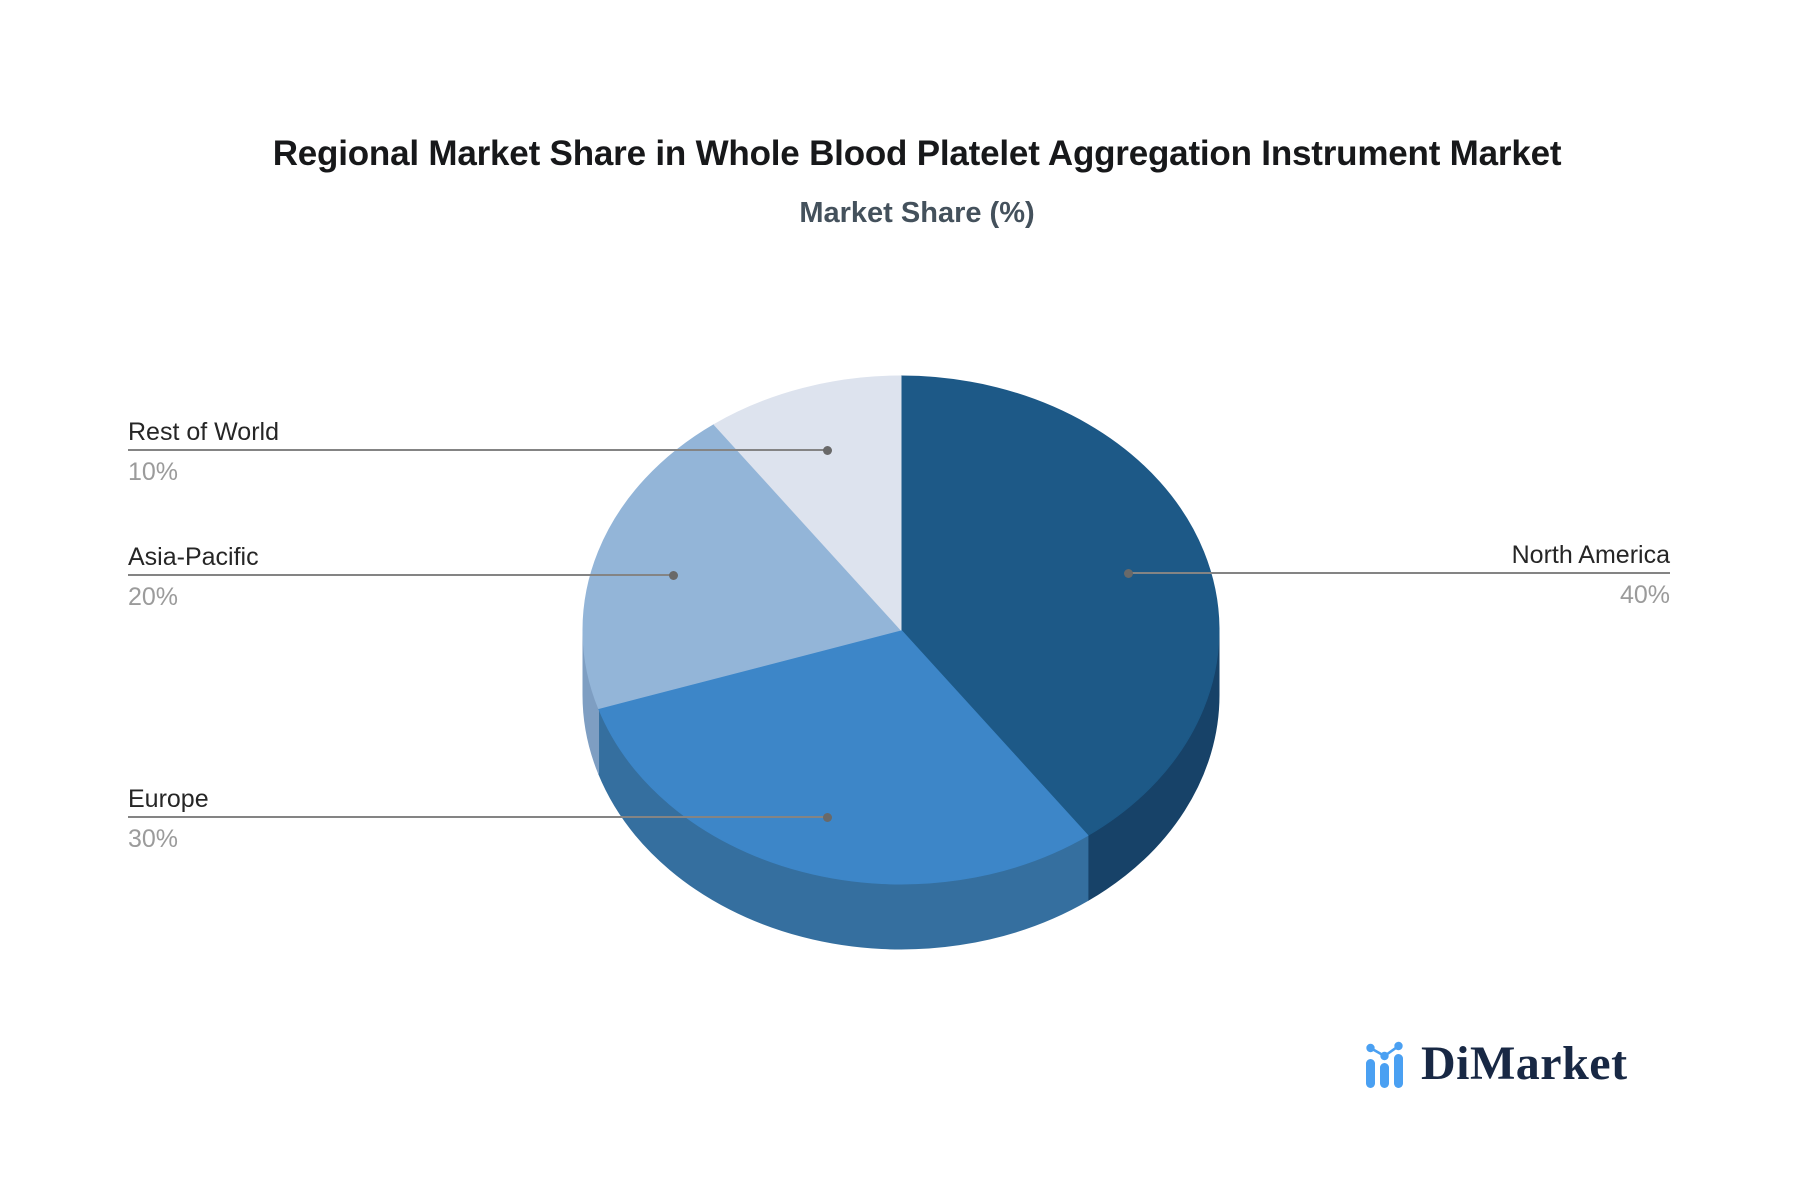 The height and width of the screenshot is (1196, 1800). What do you see at coordinates (1524, 1063) in the screenshot?
I see `logo-text: DiMarket` at bounding box center [1524, 1063].